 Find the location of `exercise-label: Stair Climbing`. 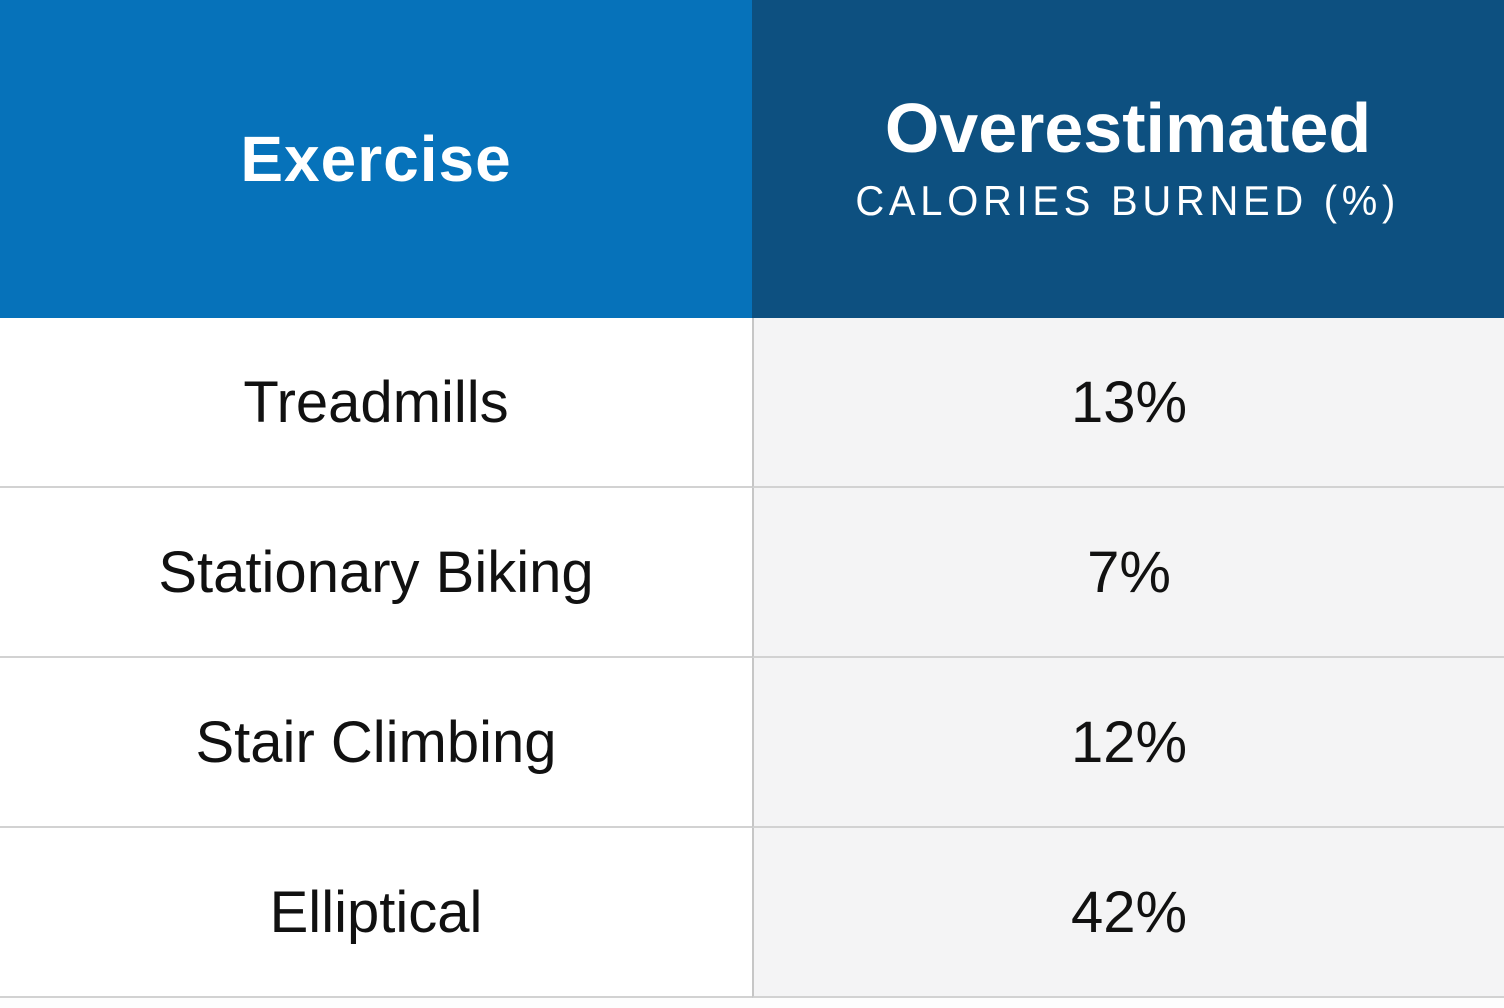

exercise-label: Stair Climbing is located at coordinates (376, 742).